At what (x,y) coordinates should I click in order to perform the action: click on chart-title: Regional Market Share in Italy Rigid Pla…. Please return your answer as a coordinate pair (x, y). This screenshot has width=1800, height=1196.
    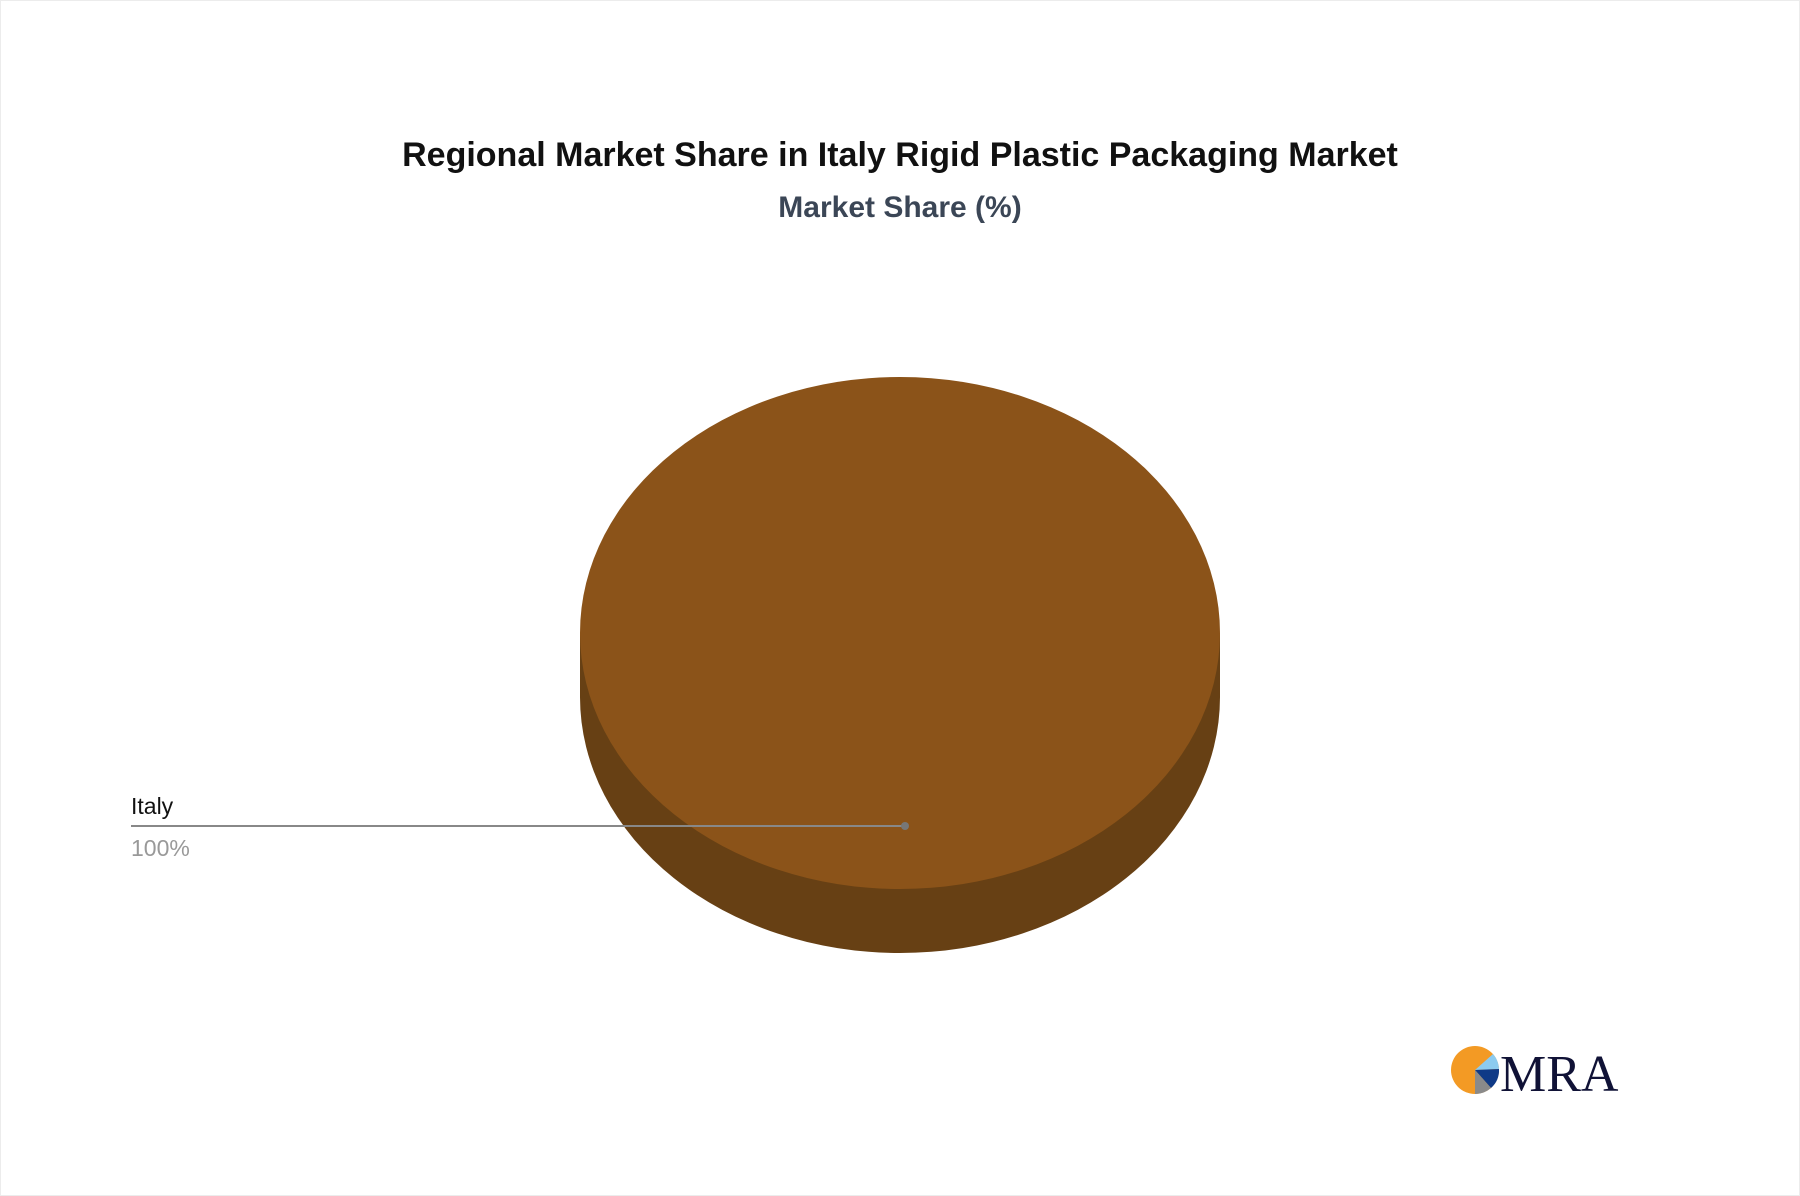
    Looking at the image, I should click on (900, 155).